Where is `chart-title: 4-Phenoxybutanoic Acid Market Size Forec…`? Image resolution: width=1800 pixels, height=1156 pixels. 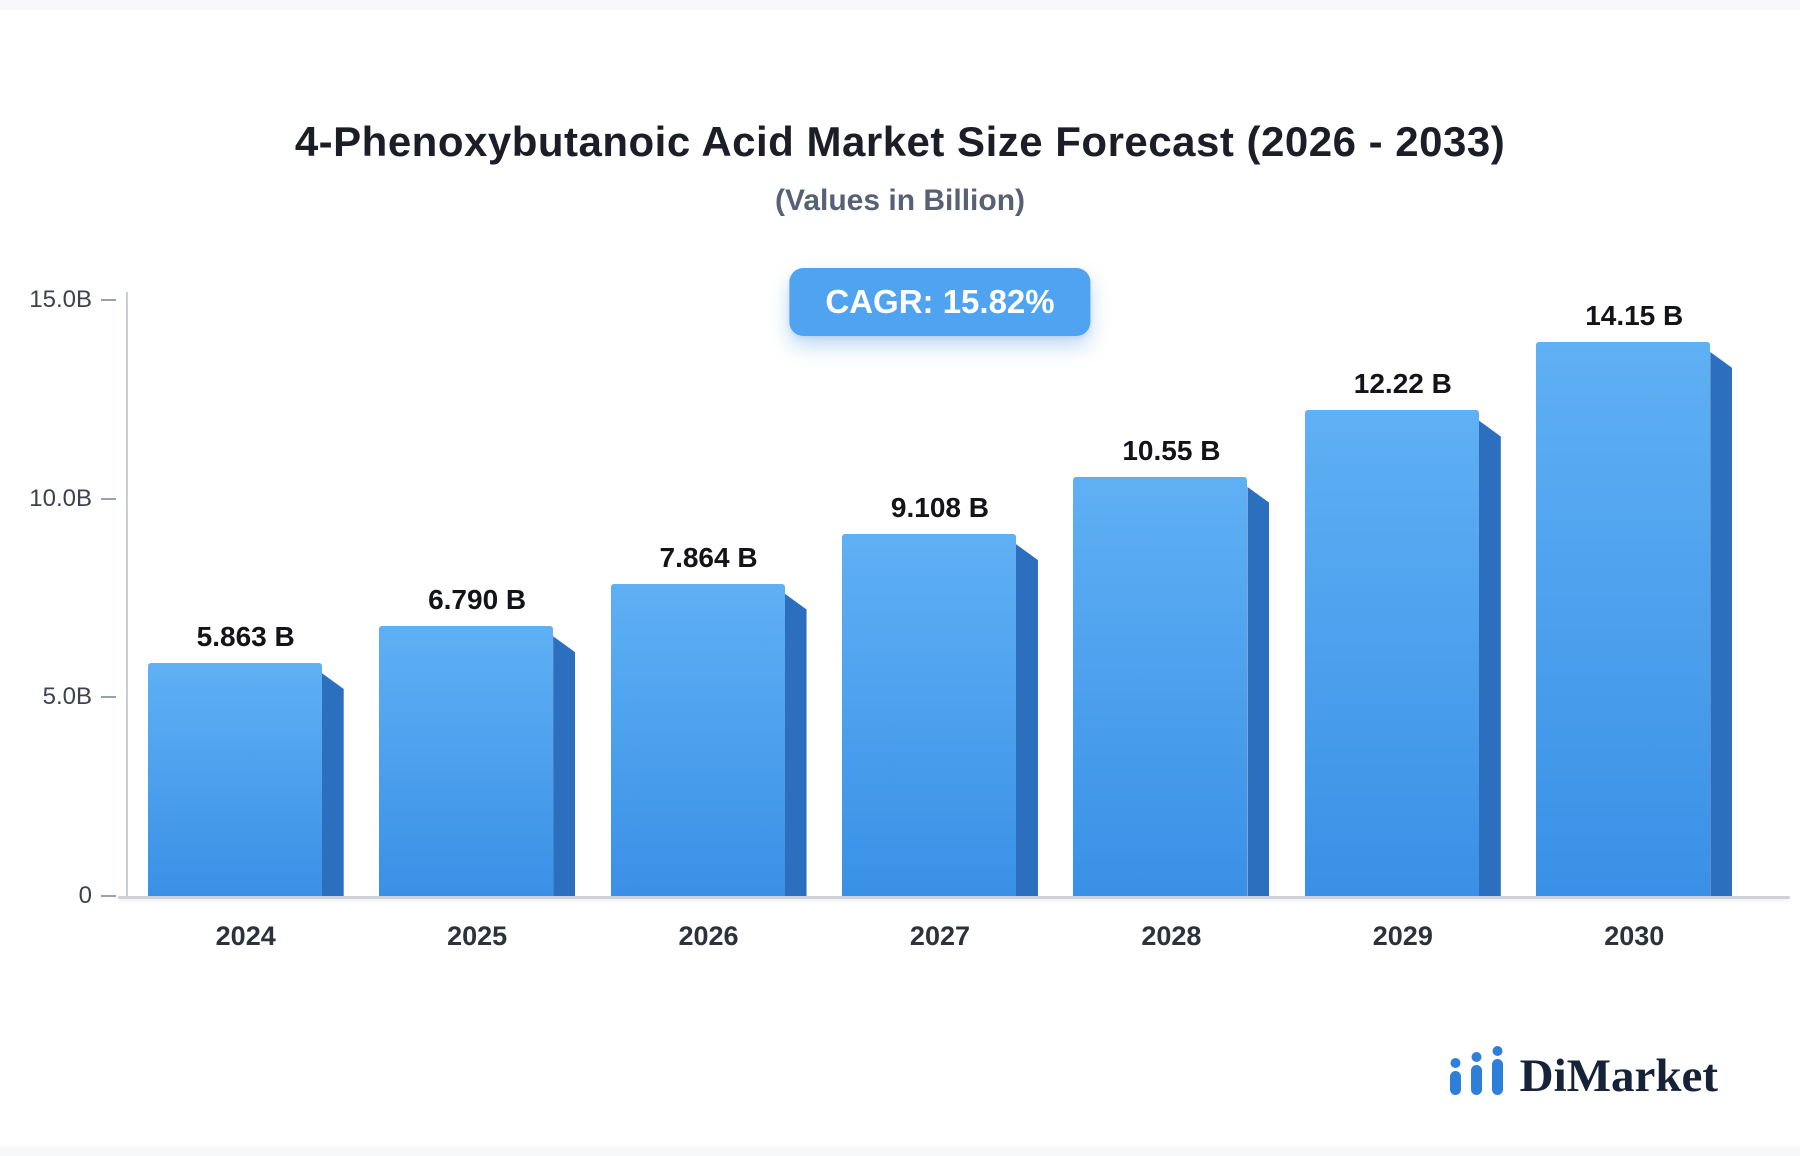
chart-title: 4-Phenoxybutanoic Acid Market Size Forec… is located at coordinates (900, 141).